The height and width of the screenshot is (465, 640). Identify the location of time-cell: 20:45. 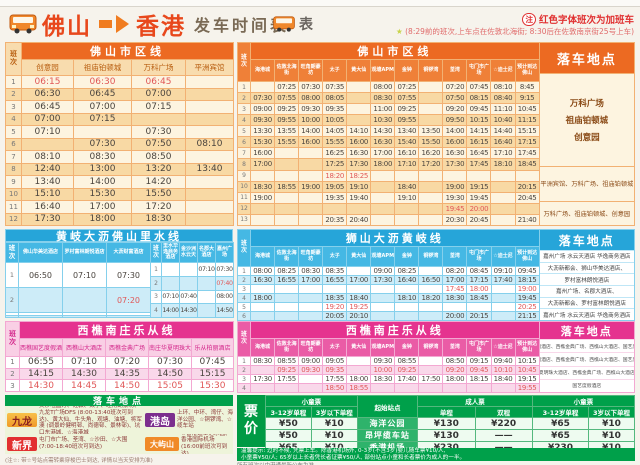
(479, 220).